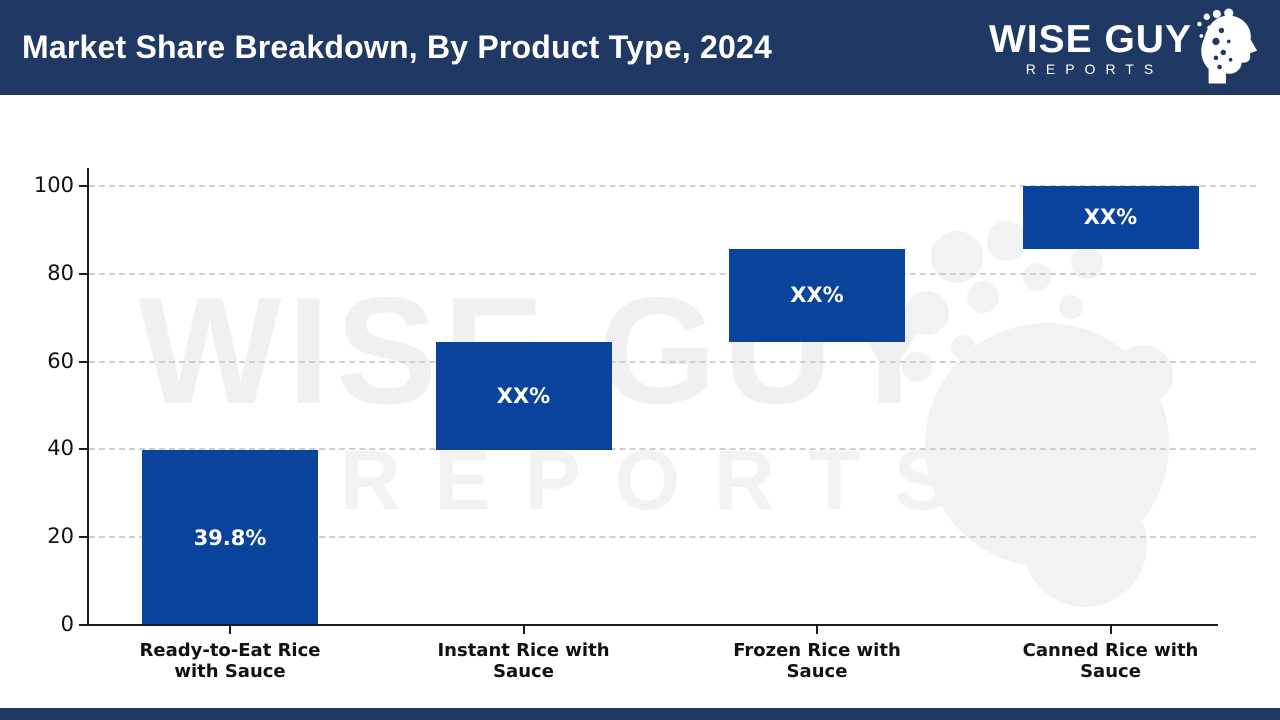  Describe the element at coordinates (53, 185) in the screenshot. I see `y-axis-tick-label: 100` at that location.